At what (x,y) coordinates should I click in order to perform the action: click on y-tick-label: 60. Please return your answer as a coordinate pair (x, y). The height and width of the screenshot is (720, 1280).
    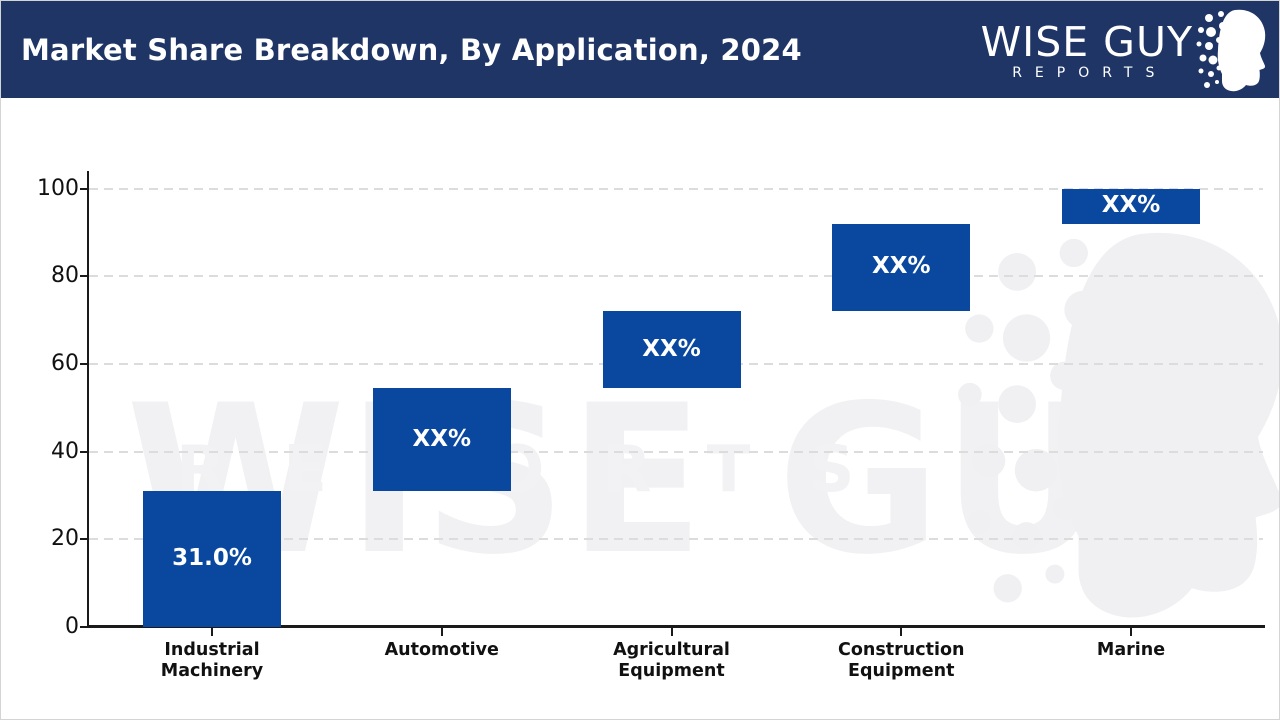
    Looking at the image, I should click on (65, 363).